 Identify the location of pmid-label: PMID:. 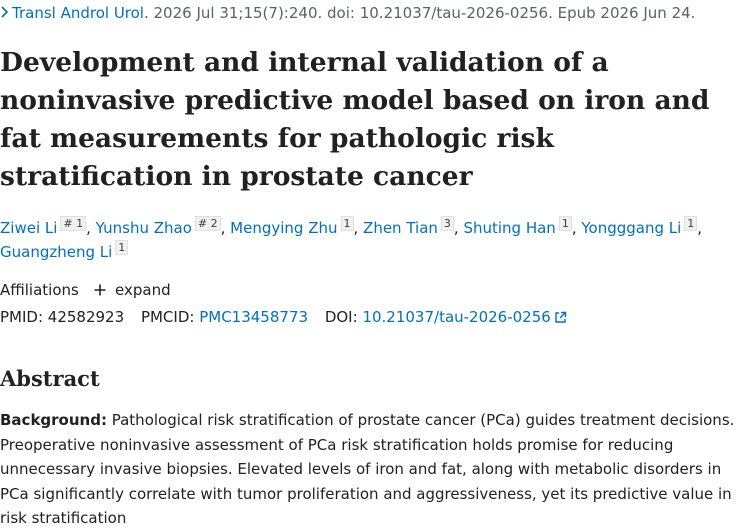
(22, 317).